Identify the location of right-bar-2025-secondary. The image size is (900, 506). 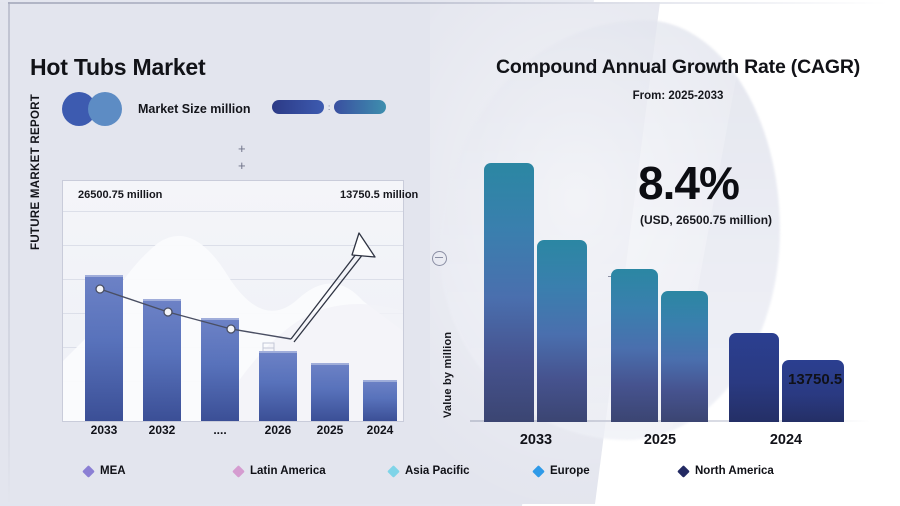
(684, 356).